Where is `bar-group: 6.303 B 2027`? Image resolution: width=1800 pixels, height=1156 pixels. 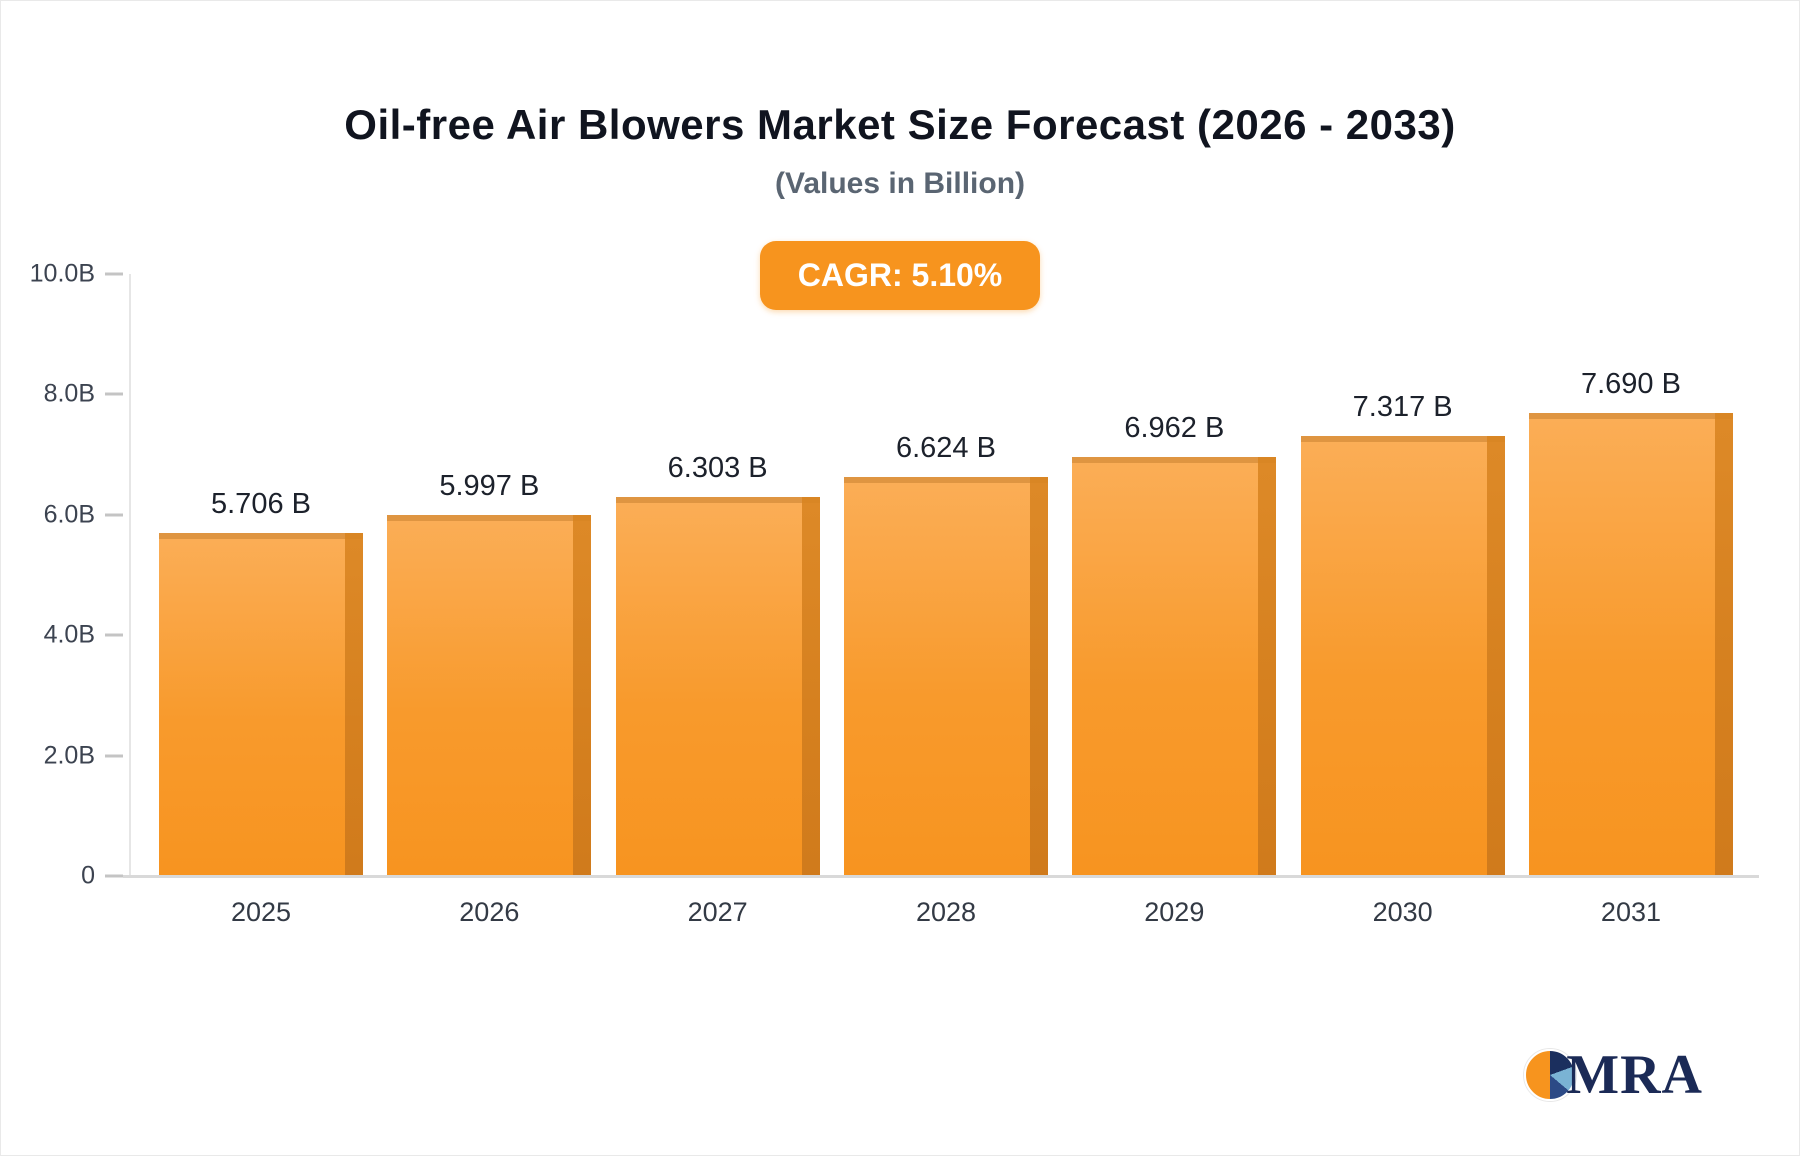
bar-group: 6.303 B 2027 is located at coordinates (717, 689).